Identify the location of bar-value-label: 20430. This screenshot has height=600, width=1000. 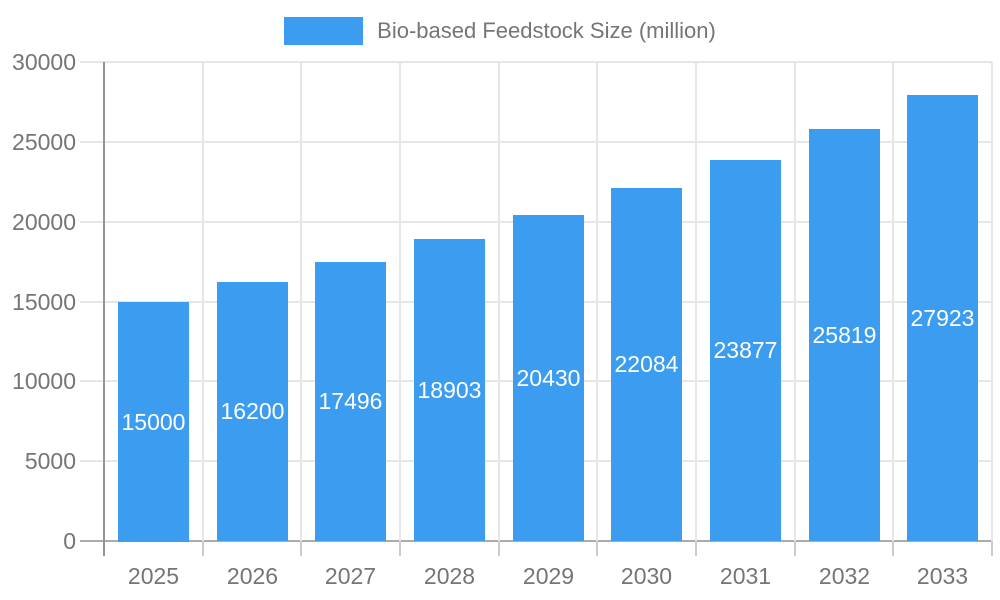
(548, 377).